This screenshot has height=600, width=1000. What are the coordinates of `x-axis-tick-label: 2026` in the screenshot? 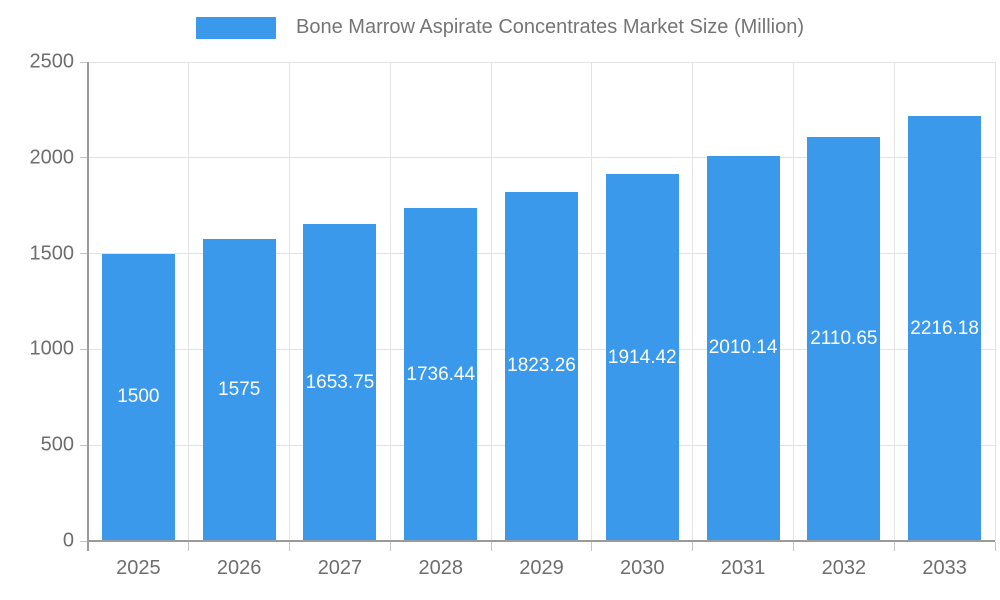 It's located at (239, 568).